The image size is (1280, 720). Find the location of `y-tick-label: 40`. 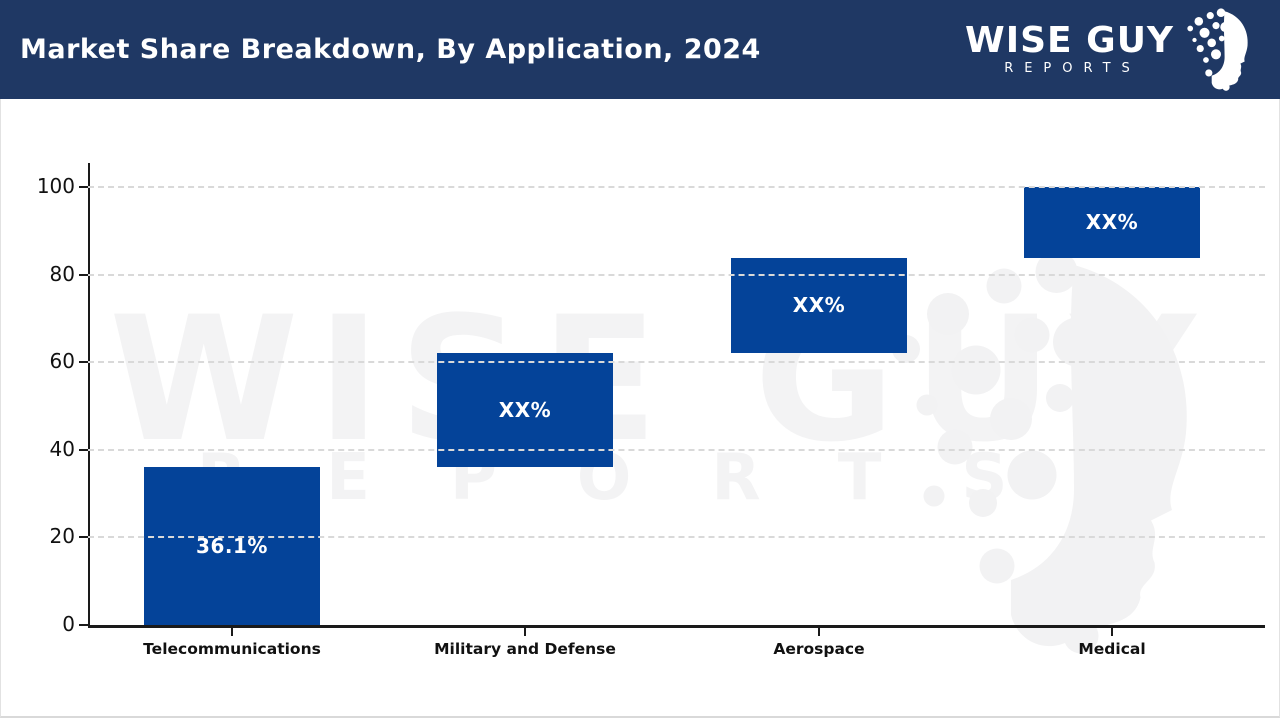

y-tick-label: 40 is located at coordinates (62, 448).